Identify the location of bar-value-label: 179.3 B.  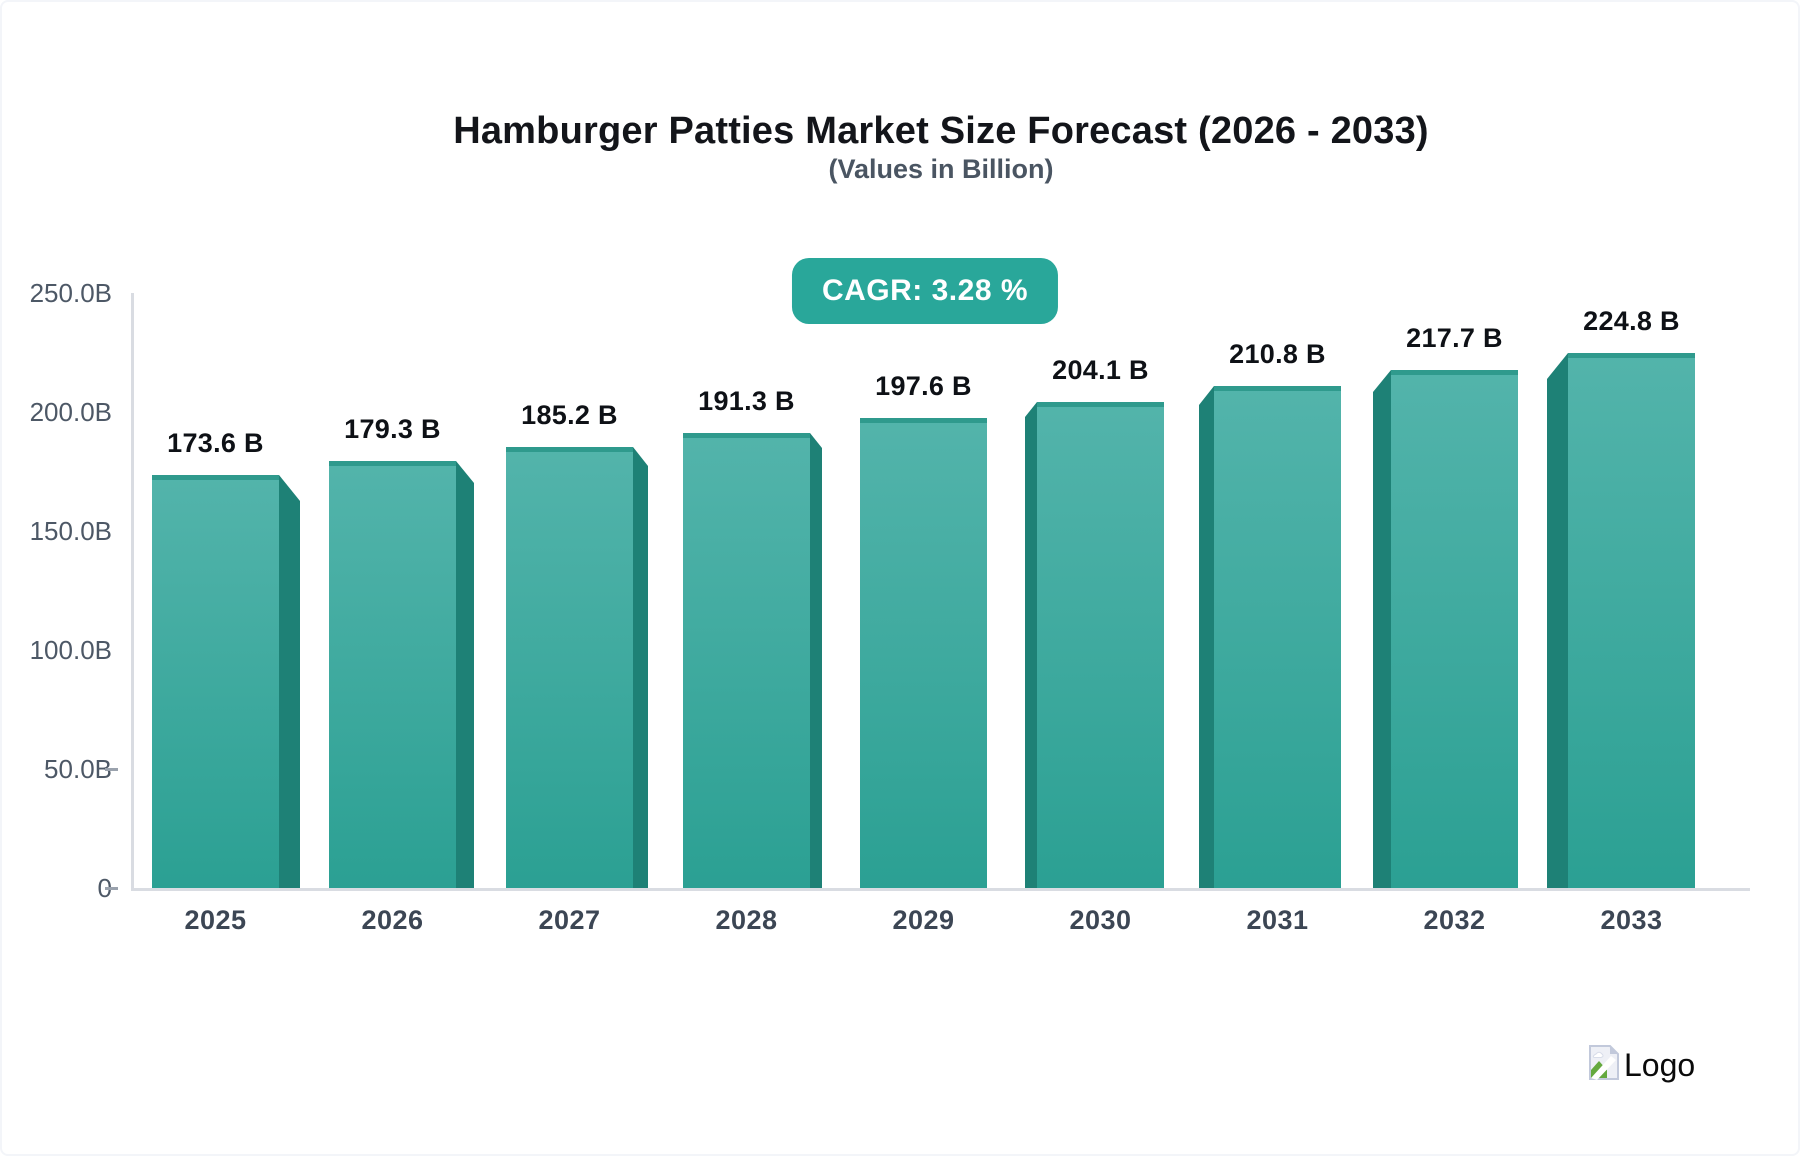
(392, 429).